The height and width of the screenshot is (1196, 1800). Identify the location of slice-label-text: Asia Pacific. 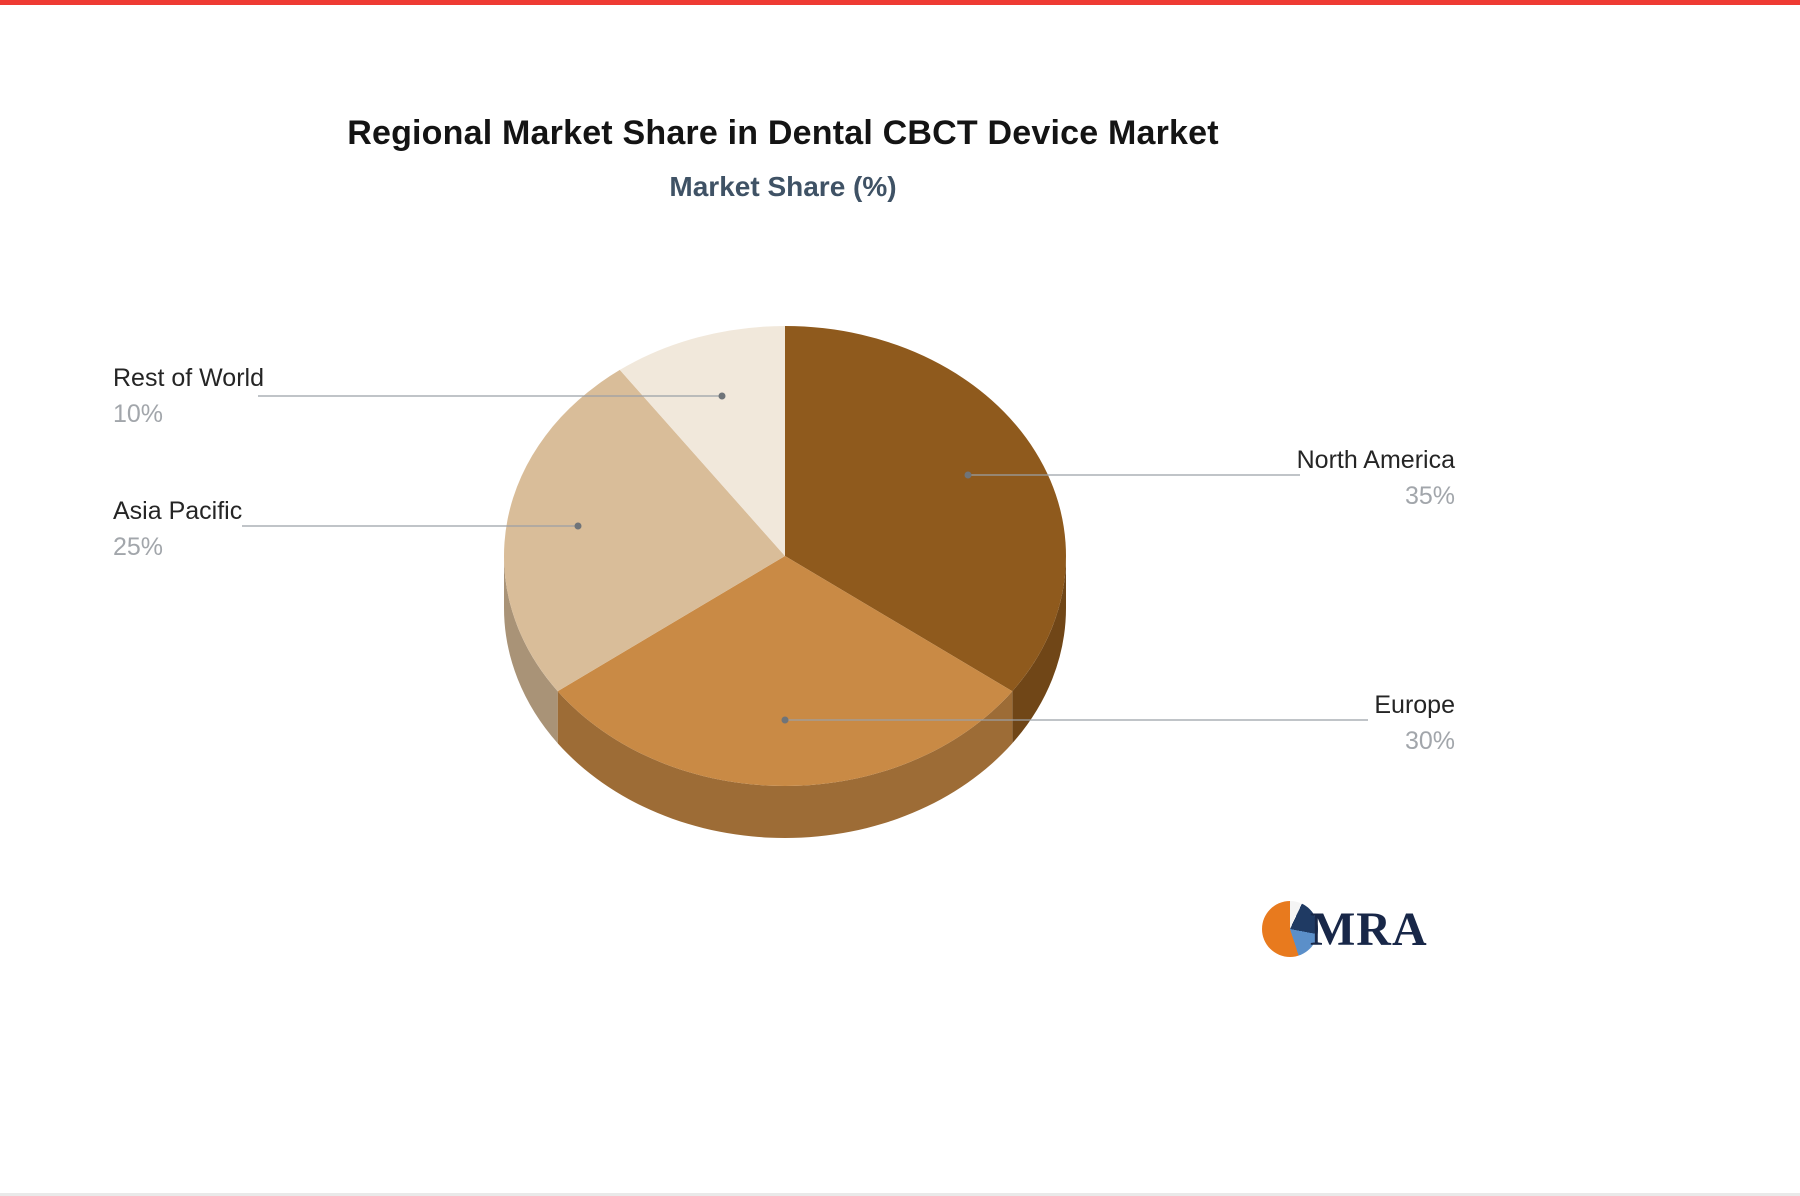
(178, 511).